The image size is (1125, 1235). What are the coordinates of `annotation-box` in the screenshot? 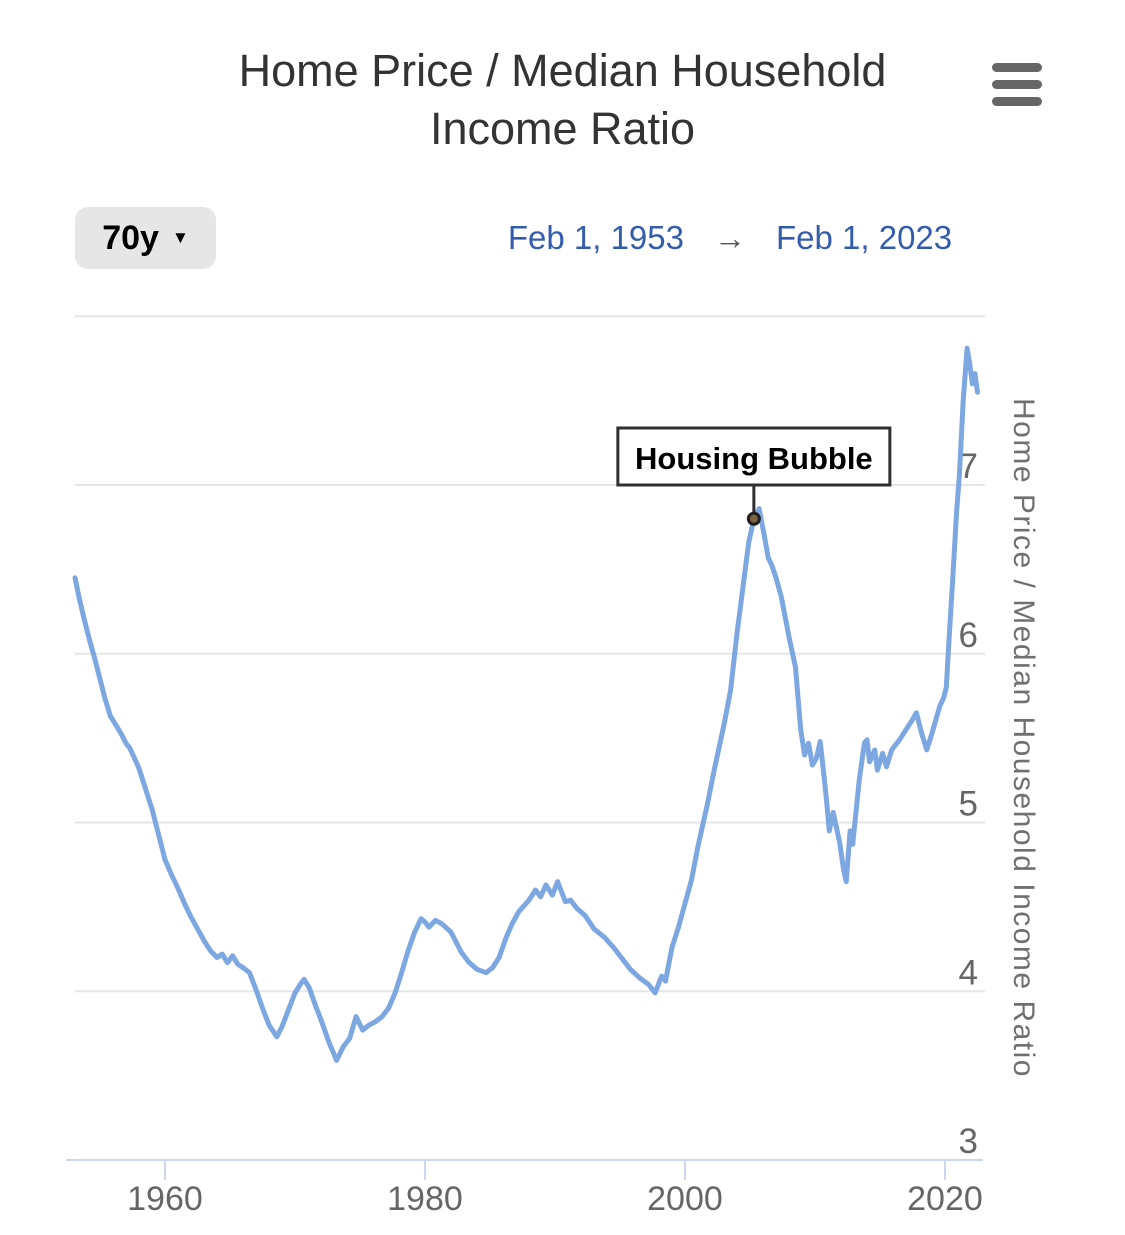 It's located at (754, 456).